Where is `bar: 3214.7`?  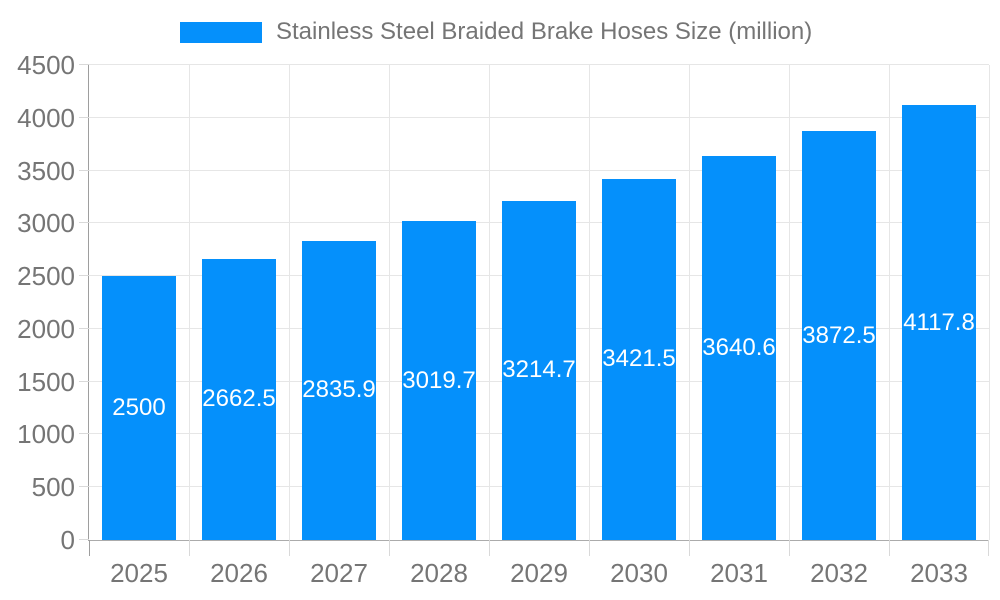 bar: 3214.7 is located at coordinates (539, 370).